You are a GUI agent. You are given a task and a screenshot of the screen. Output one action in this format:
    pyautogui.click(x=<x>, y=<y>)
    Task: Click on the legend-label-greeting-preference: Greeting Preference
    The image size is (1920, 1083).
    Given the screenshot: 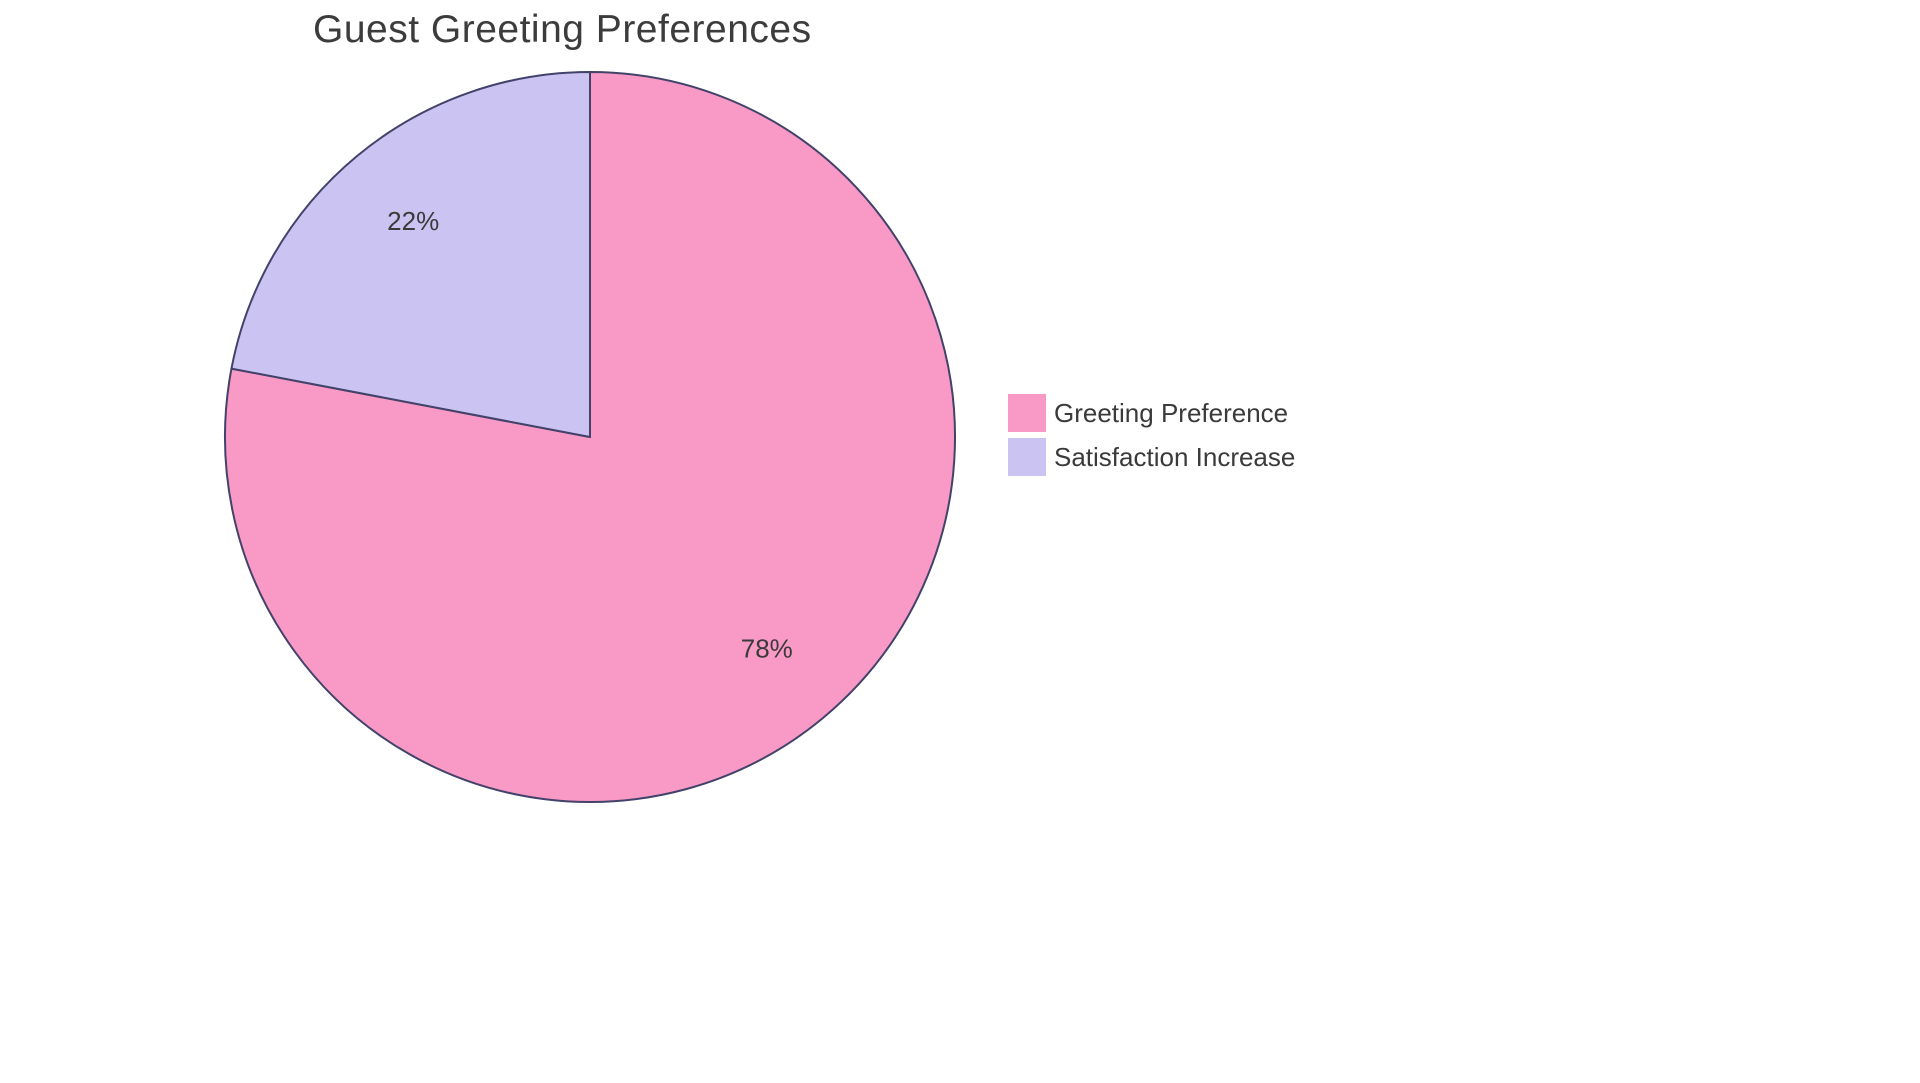 What is the action you would take?
    pyautogui.click(x=1171, y=412)
    